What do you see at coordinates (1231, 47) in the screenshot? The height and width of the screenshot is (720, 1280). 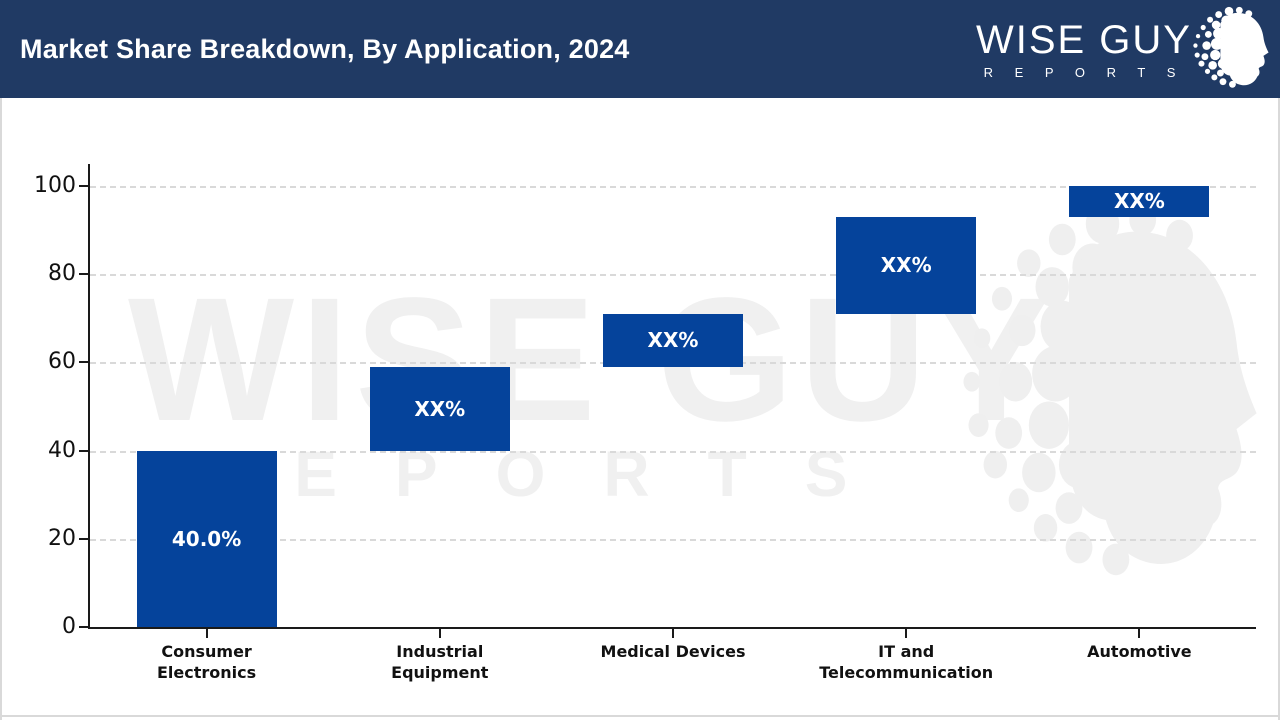 I see `brand-head-icon` at bounding box center [1231, 47].